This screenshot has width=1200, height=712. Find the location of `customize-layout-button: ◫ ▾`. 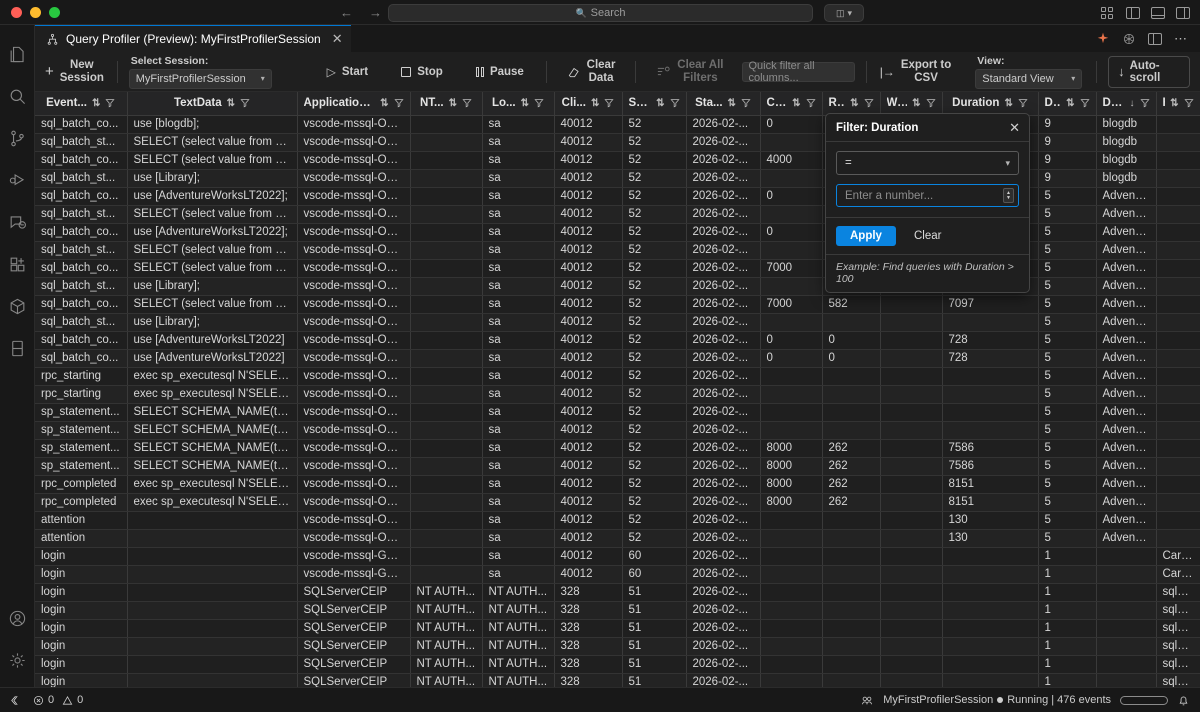

customize-layout-button: ◫ ▾ is located at coordinates (844, 13).